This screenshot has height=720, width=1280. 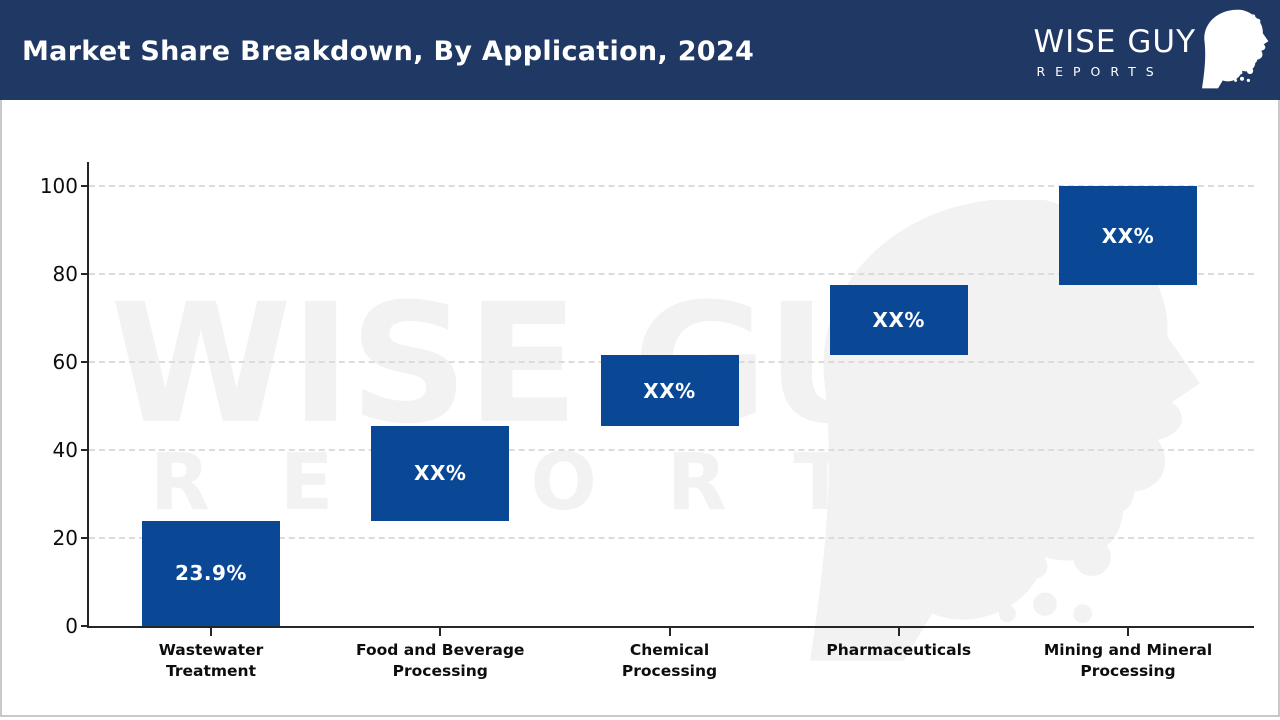 I want to click on bar: 23.9%, so click(x=211, y=573).